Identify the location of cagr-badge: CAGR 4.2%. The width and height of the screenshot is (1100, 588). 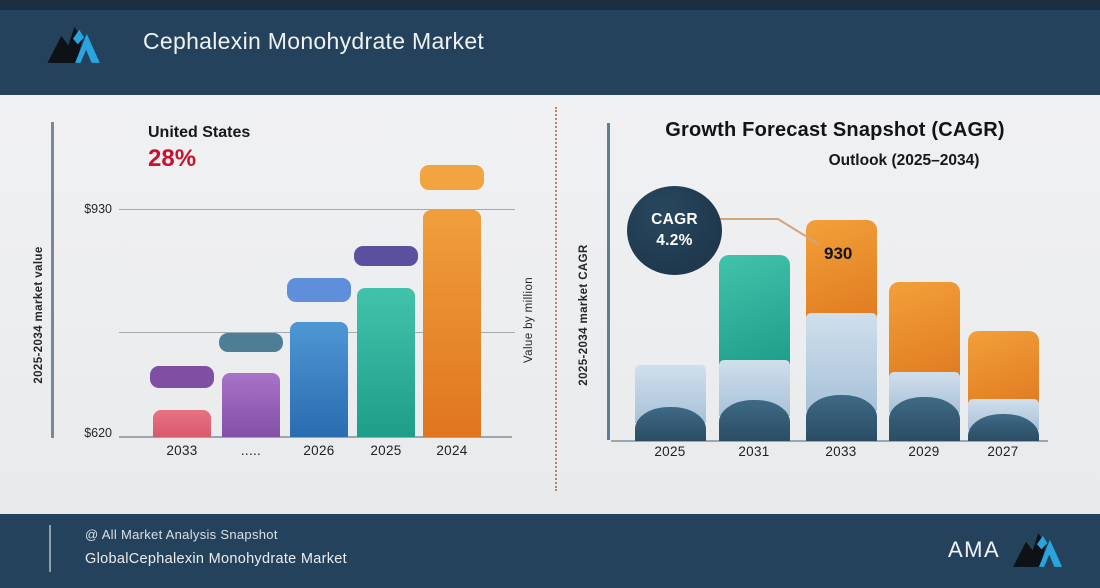
(674, 230).